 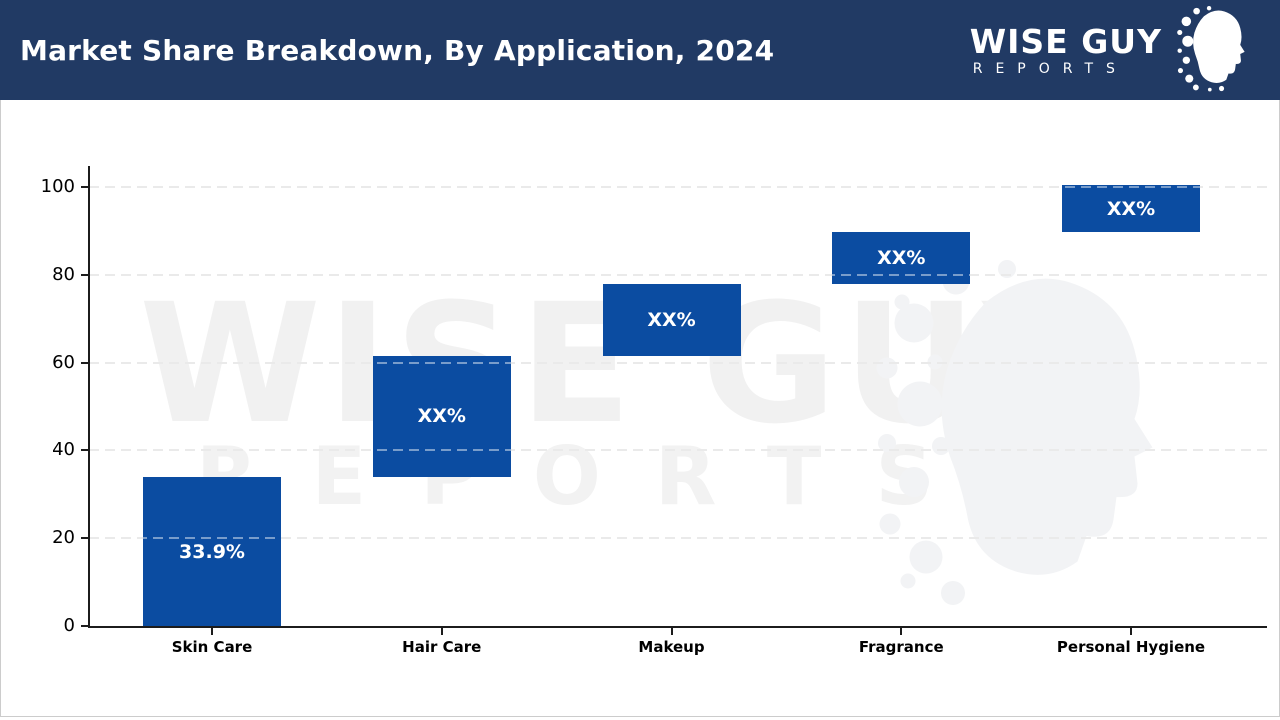 I want to click on y-axis, so click(x=89, y=397).